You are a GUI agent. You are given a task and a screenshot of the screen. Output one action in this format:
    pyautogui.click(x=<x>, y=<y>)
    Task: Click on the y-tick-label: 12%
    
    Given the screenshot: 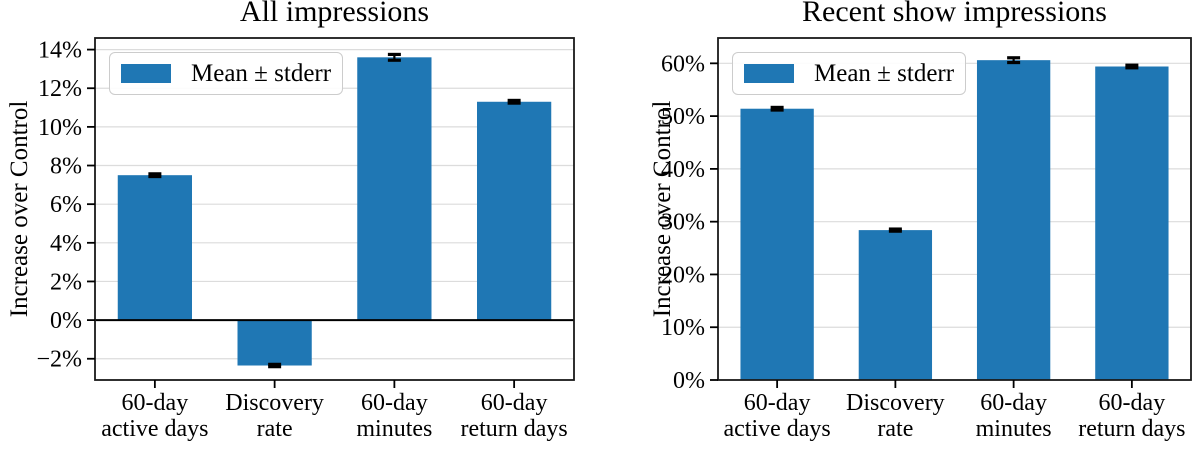 What is the action you would take?
    pyautogui.click(x=60, y=89)
    